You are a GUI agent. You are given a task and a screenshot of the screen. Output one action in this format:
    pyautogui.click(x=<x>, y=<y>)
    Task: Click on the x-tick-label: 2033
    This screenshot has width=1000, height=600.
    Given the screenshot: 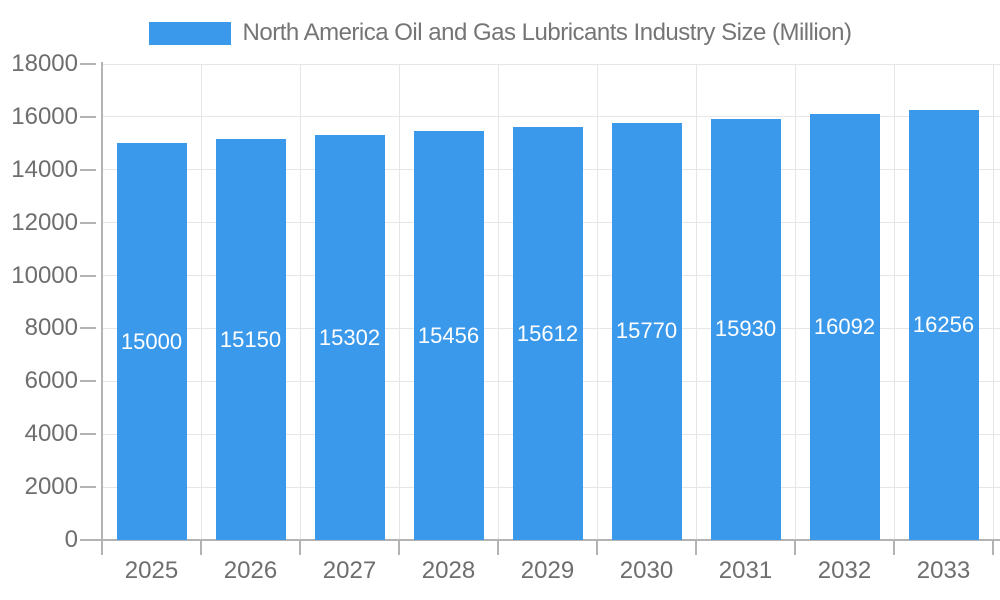 What is the action you would take?
    pyautogui.click(x=943, y=570)
    